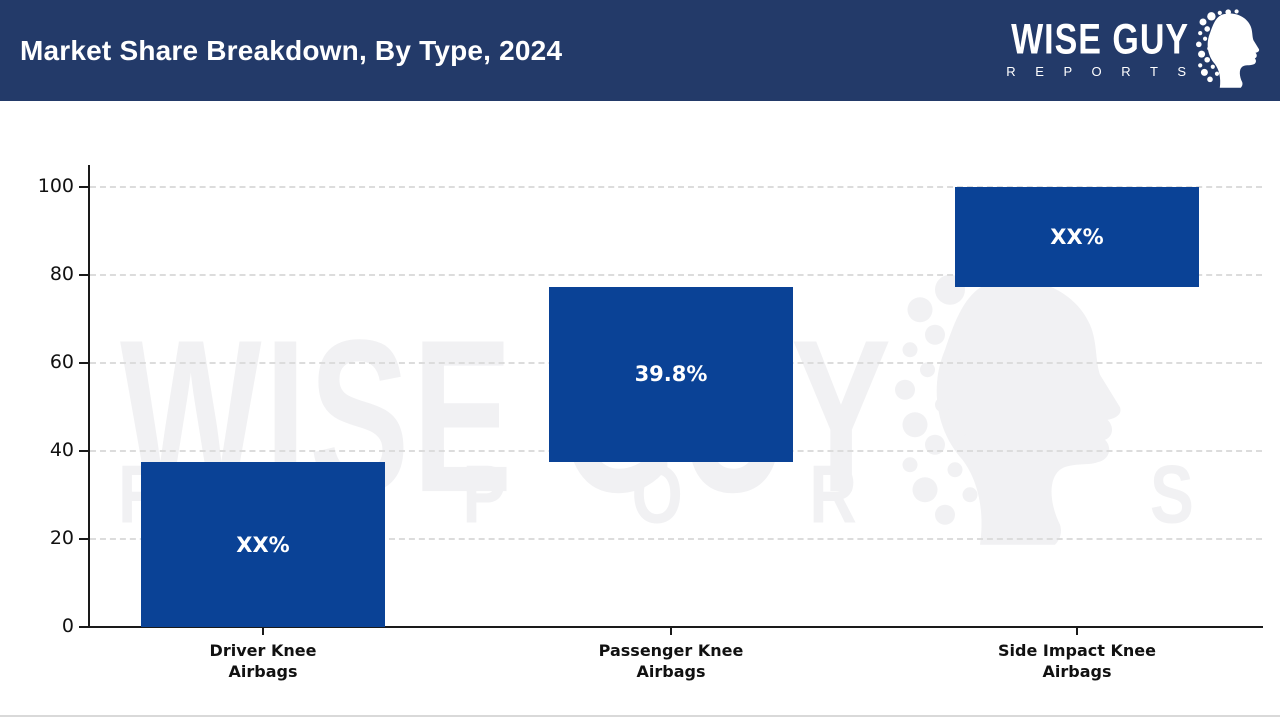 The height and width of the screenshot is (720, 1280). Describe the element at coordinates (291, 50) in the screenshot. I see `page-title: Market Share Breakdown, By Type, 2024` at that location.